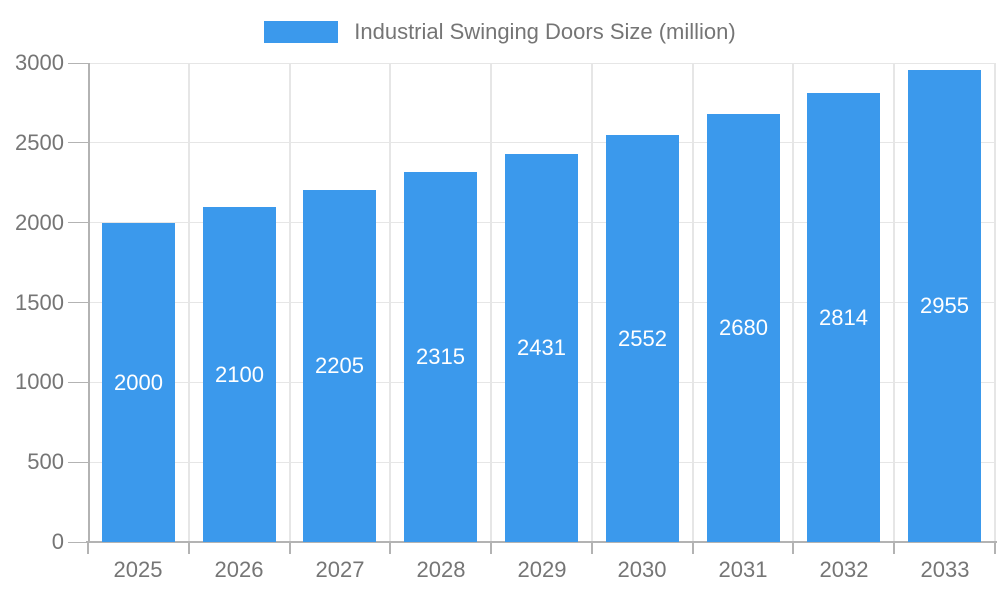 The width and height of the screenshot is (1000, 600). What do you see at coordinates (545, 31) in the screenshot?
I see `legend-label: Industrial Swinging Doors Size (million)` at bounding box center [545, 31].